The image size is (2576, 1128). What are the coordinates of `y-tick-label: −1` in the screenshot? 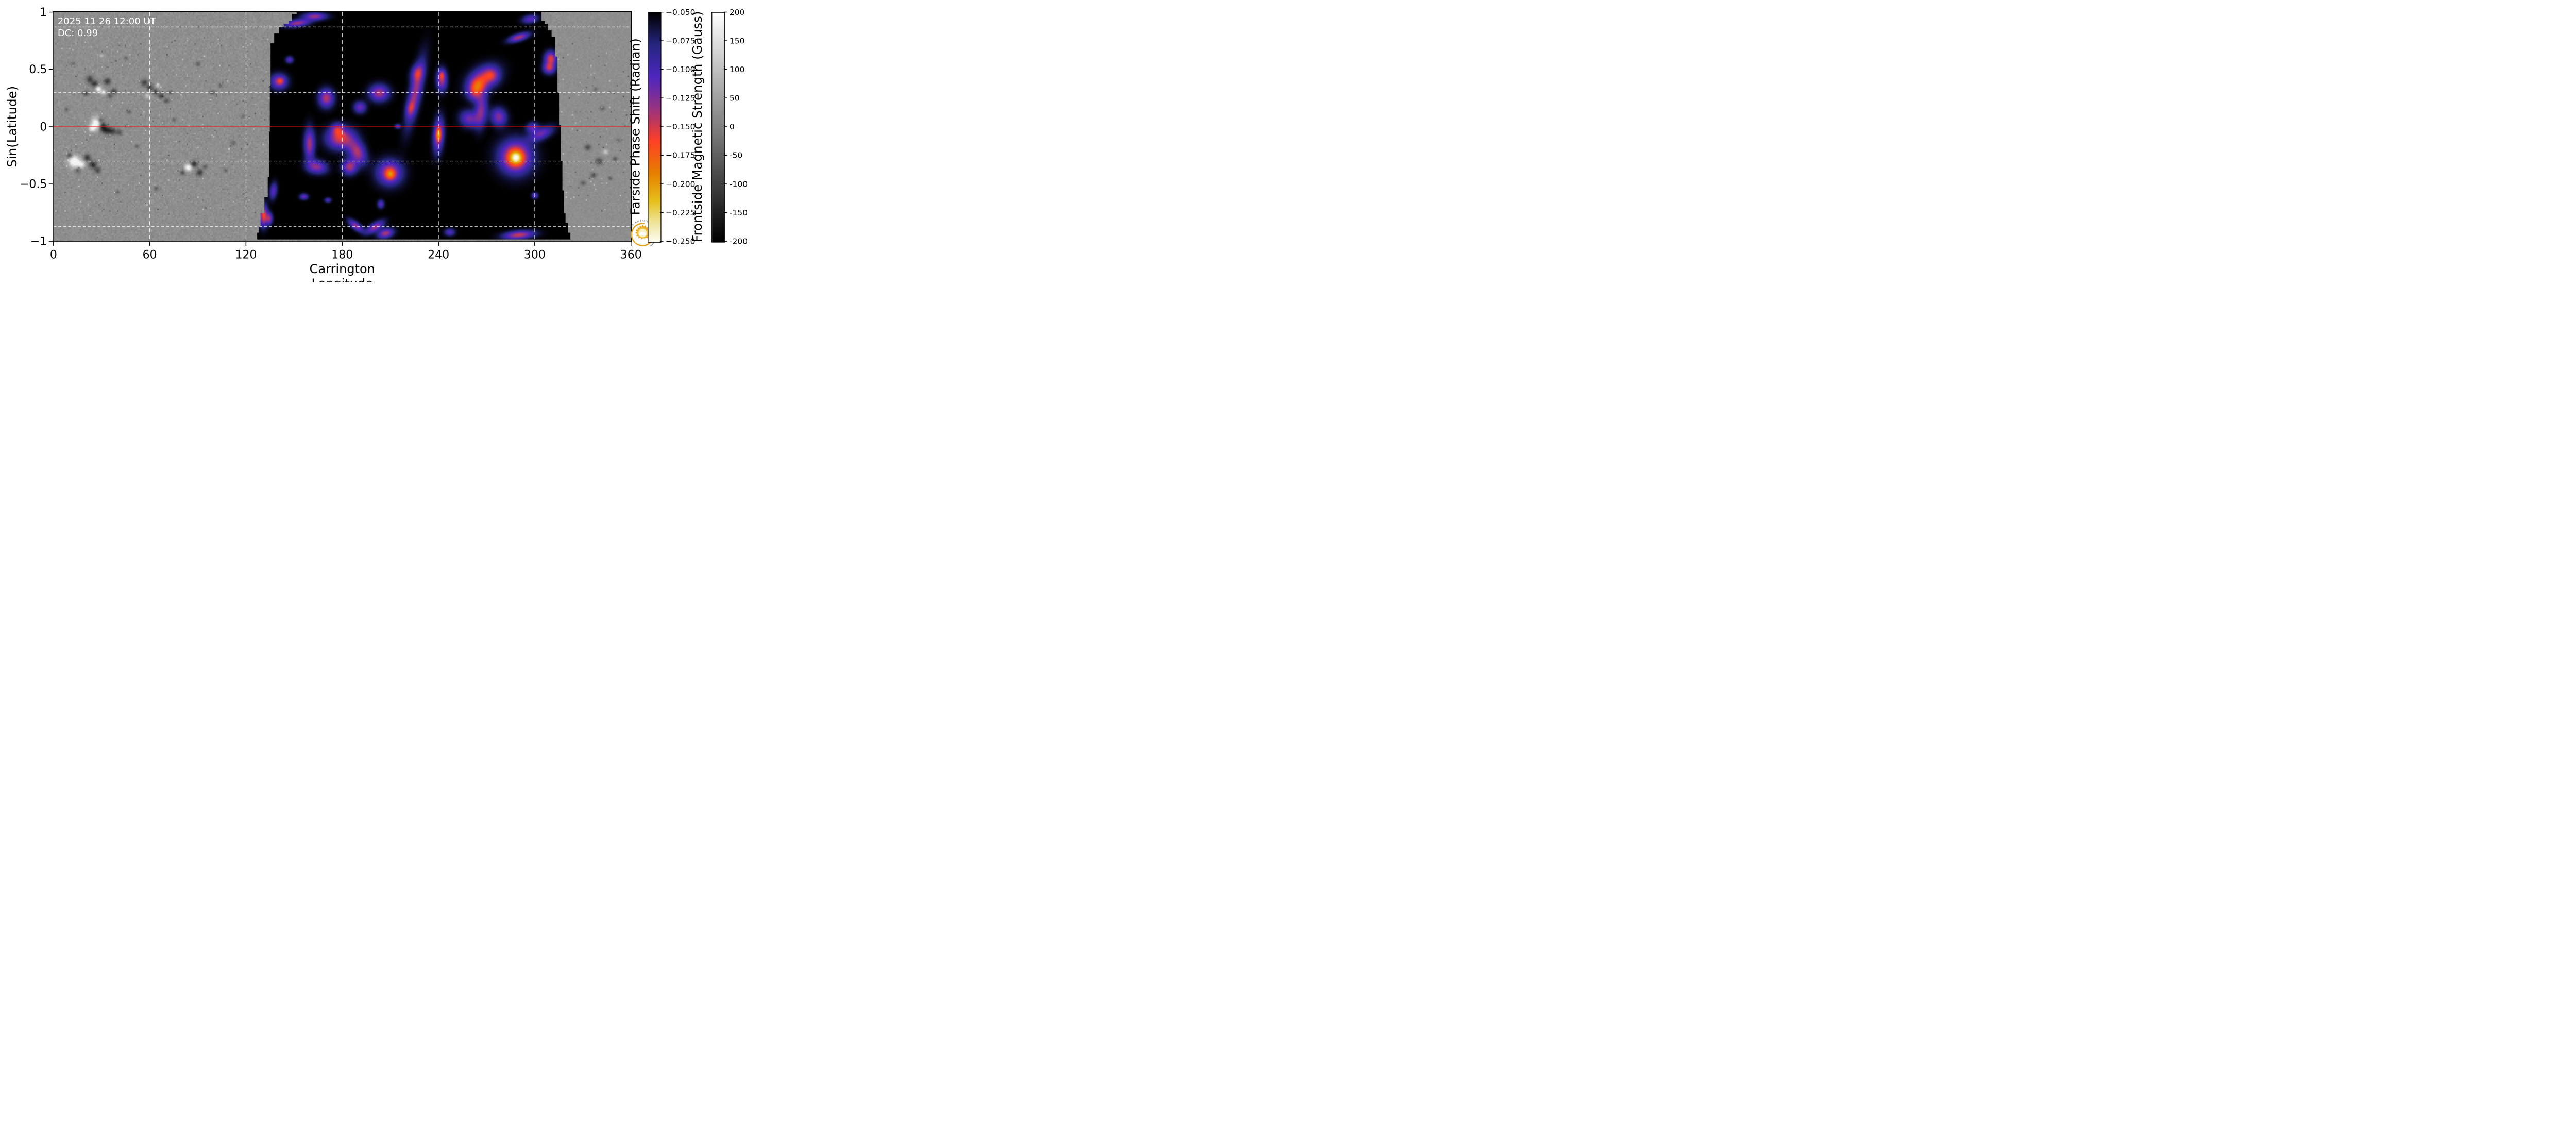 It's located at (38, 241).